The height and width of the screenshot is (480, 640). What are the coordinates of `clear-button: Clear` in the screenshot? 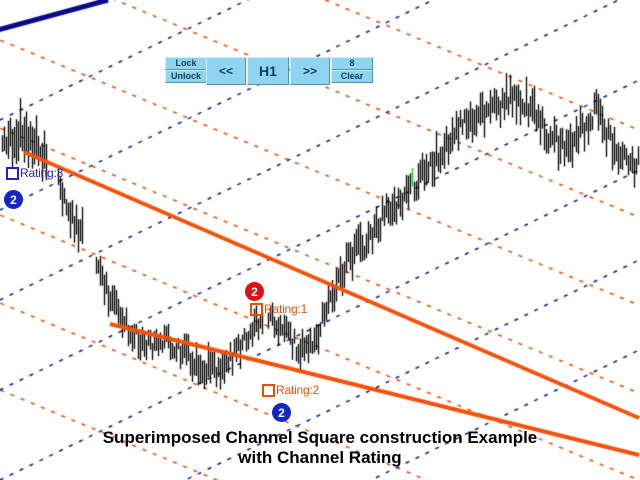 It's located at (352, 76).